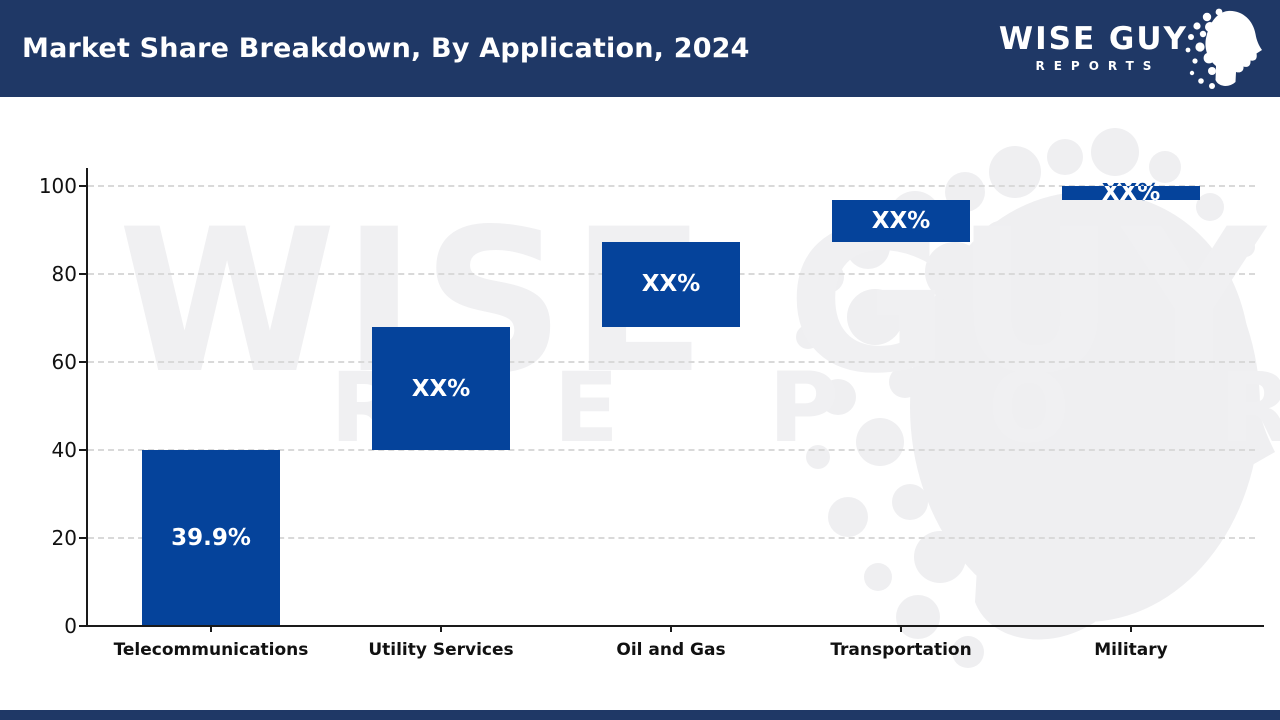 This screenshot has height=720, width=1280. I want to click on bar-label-clip: 39.9%, so click(211, 538).